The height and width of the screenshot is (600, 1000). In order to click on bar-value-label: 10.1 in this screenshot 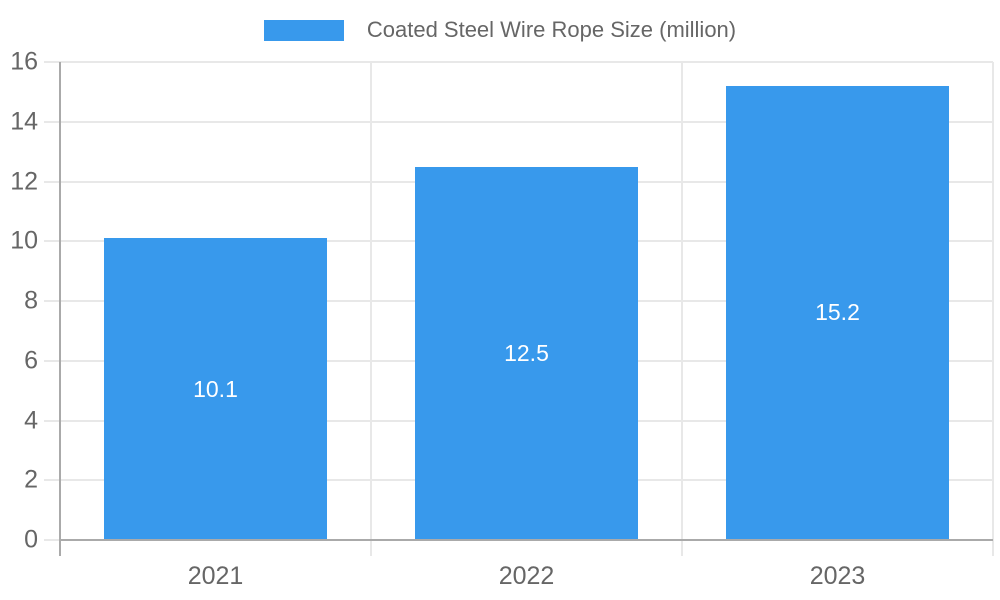, I will do `click(215, 388)`.